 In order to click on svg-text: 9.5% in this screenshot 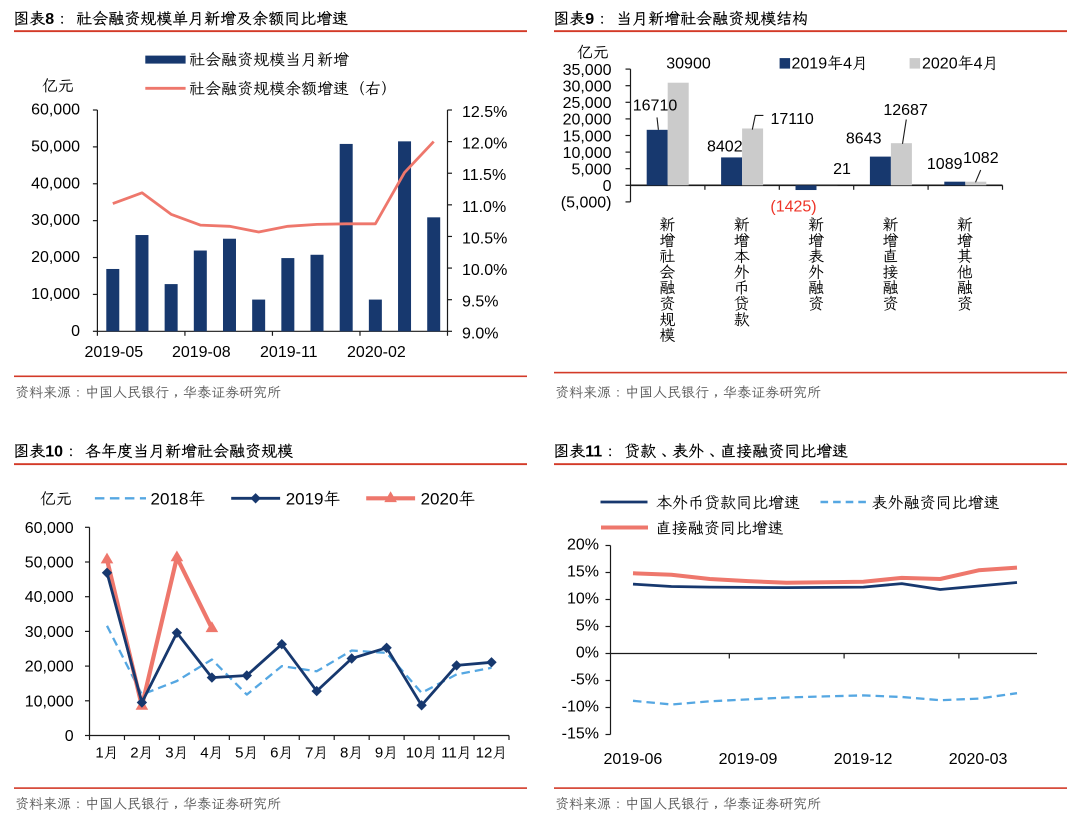, I will do `click(480, 302)`.